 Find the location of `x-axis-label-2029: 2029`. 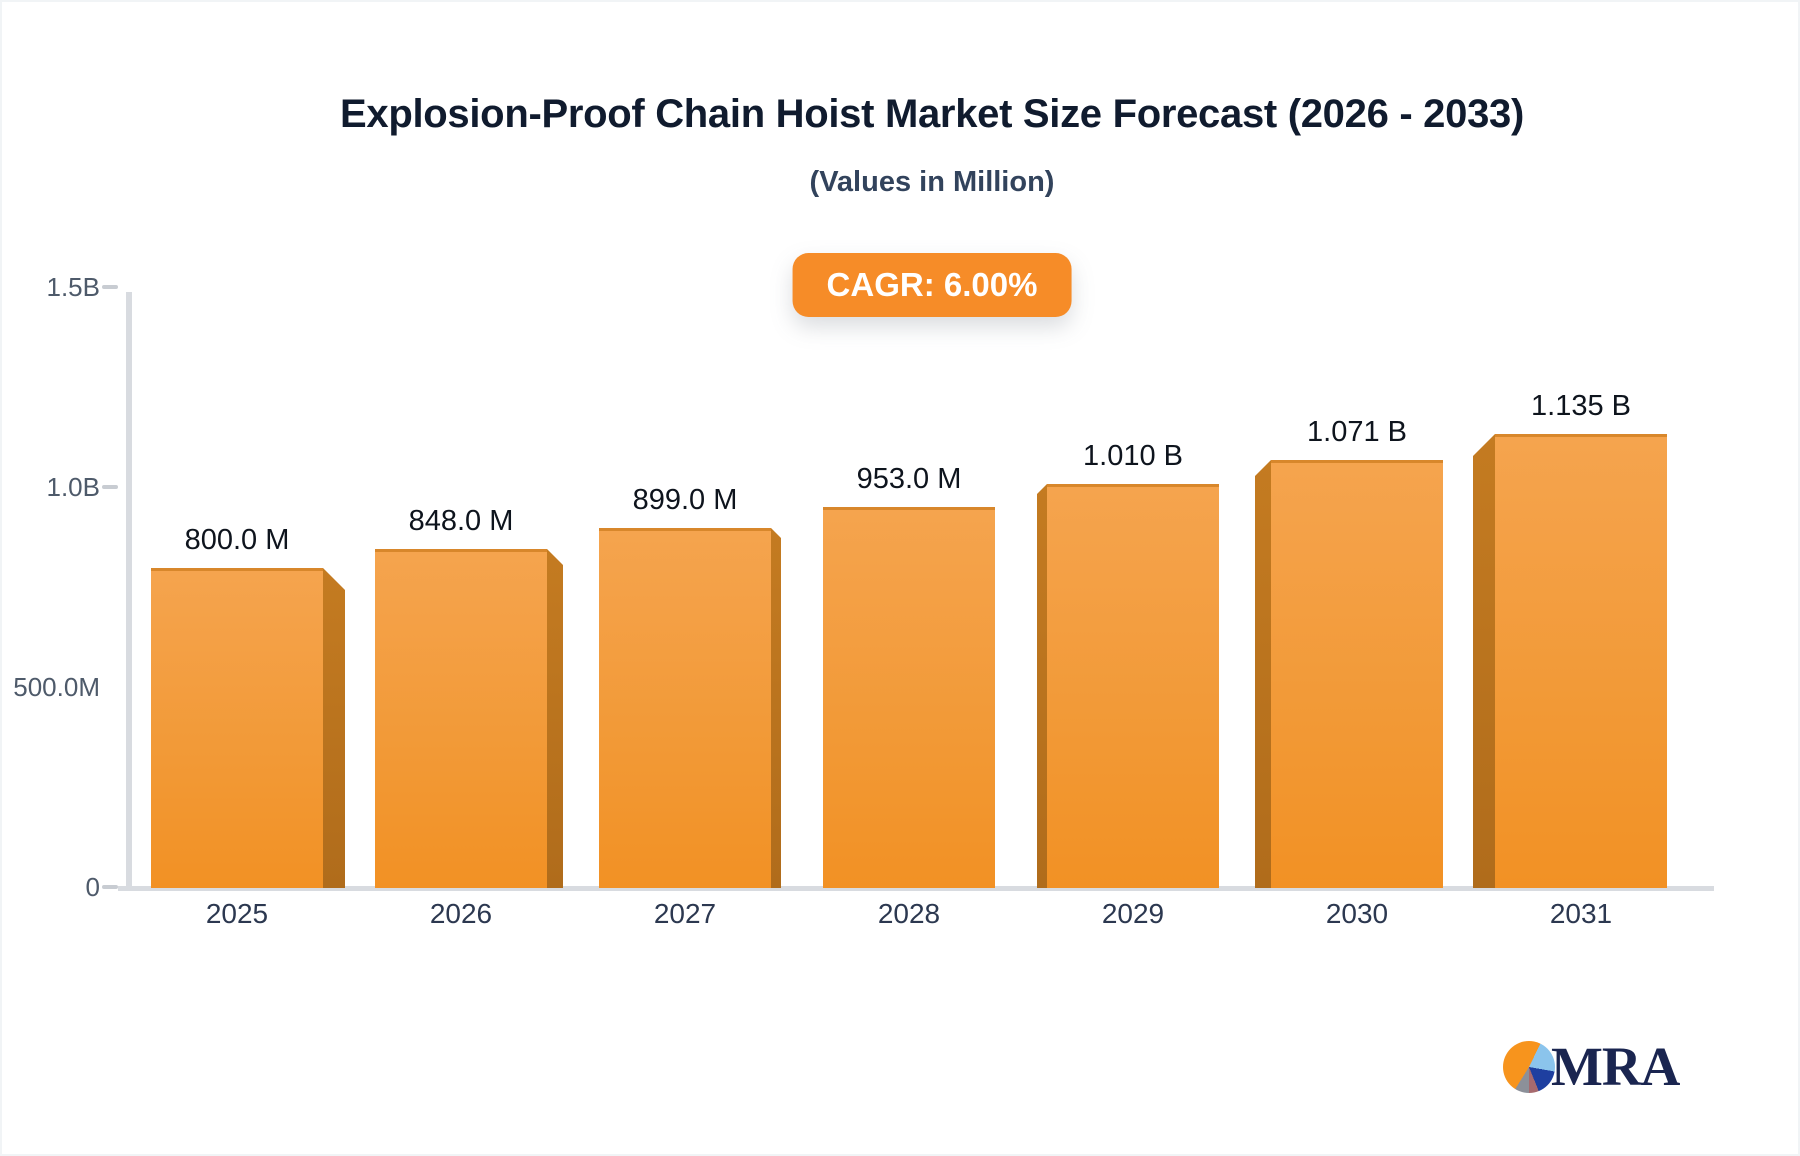

x-axis-label-2029: 2029 is located at coordinates (1133, 913).